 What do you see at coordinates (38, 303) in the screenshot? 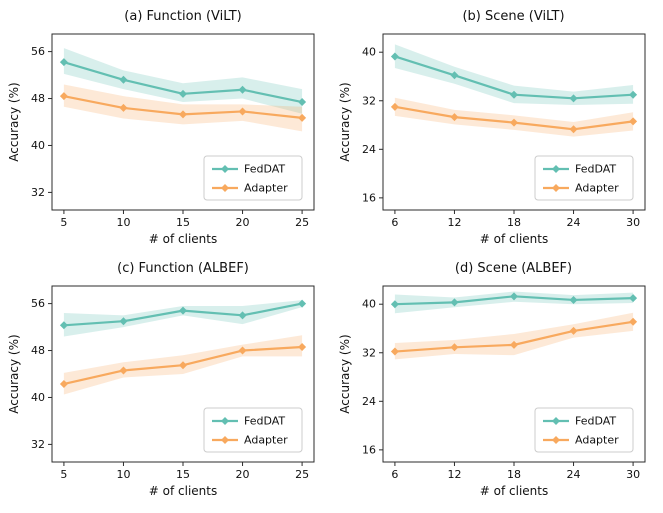
I see `y-tick-label: 56` at bounding box center [38, 303].